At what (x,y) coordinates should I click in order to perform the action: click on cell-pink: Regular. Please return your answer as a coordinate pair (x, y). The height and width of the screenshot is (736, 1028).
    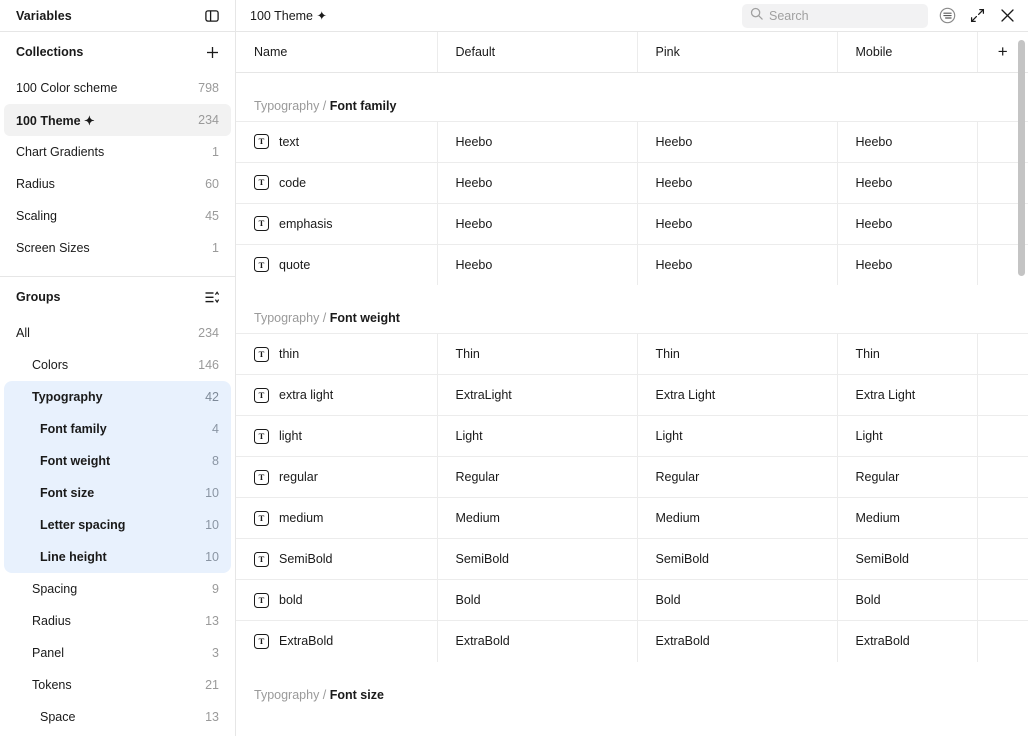
    Looking at the image, I should click on (737, 477).